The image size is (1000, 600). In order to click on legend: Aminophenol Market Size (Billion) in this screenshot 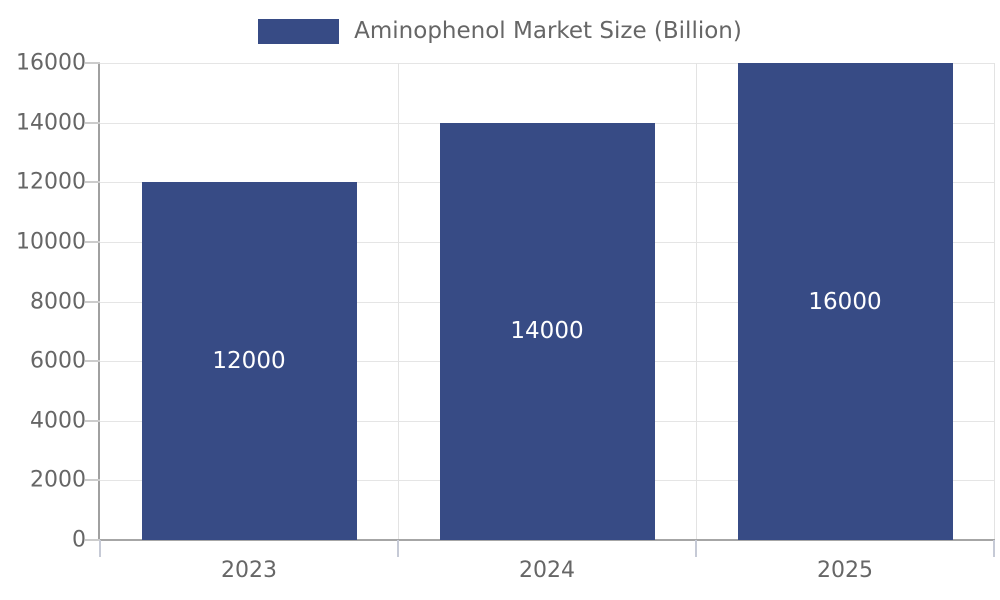, I will do `click(500, 31)`.